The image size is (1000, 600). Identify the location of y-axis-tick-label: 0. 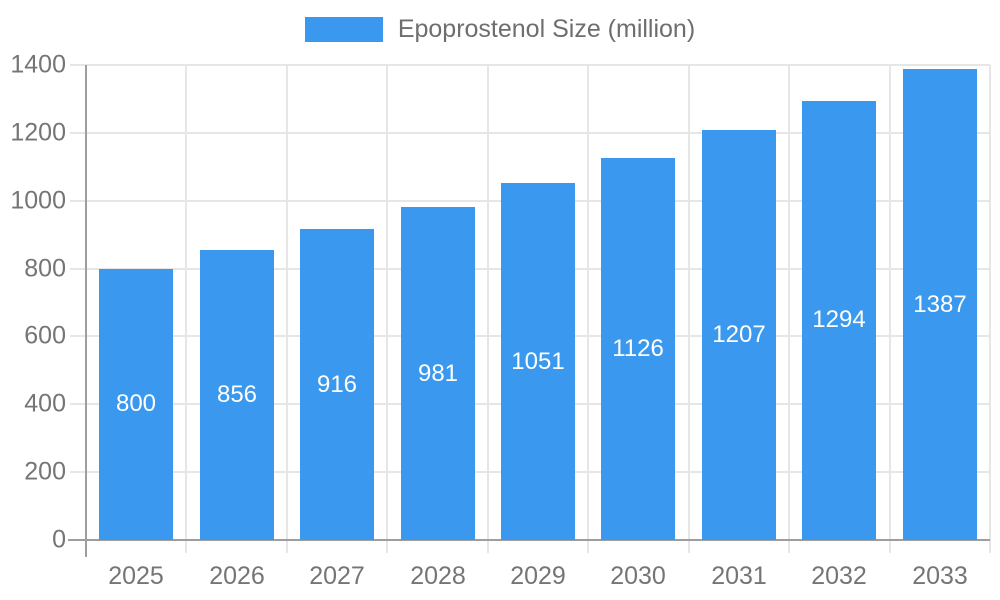
(59, 539).